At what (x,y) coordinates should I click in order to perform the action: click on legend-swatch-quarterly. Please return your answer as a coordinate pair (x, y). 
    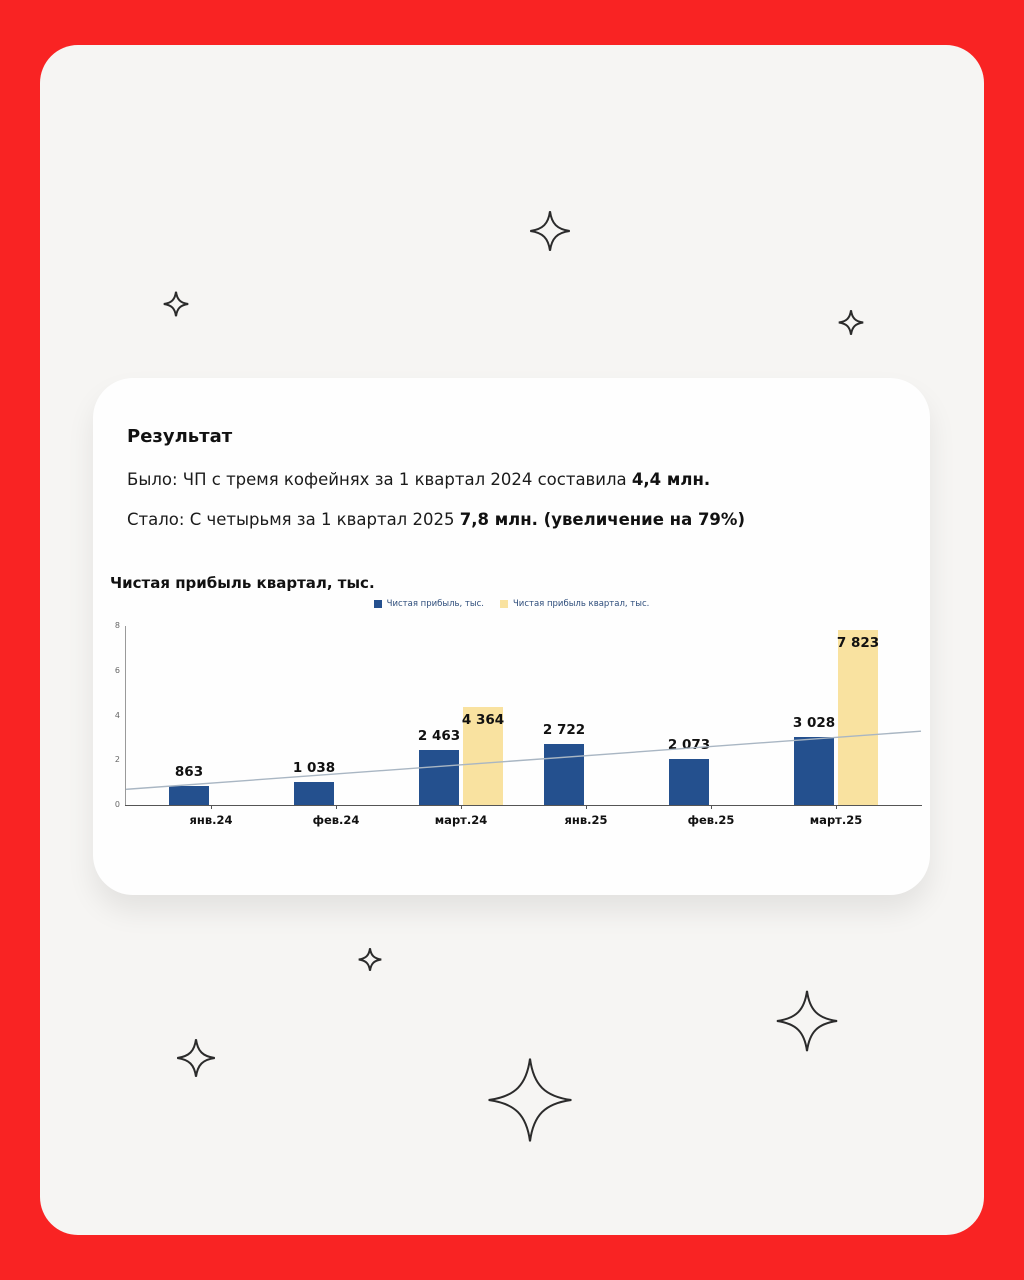
    Looking at the image, I should click on (503, 604).